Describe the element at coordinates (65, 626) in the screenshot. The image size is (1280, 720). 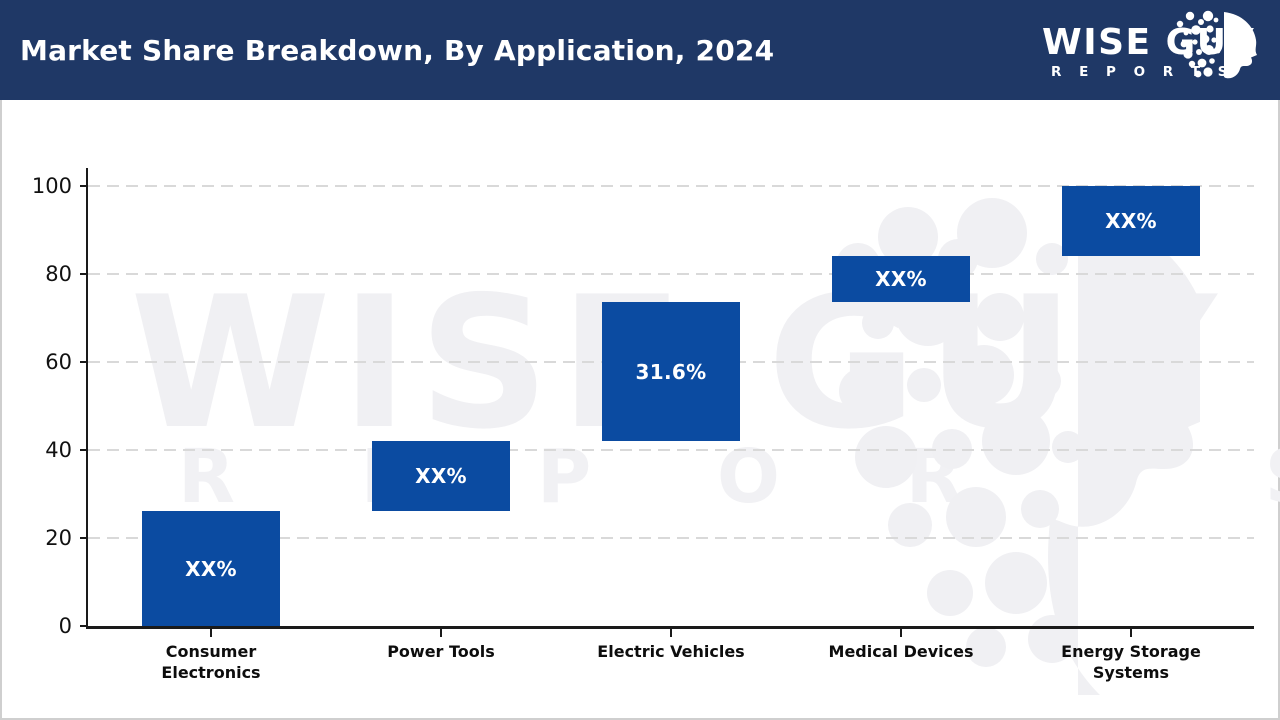
I see `ytick-label-0: 0` at that location.